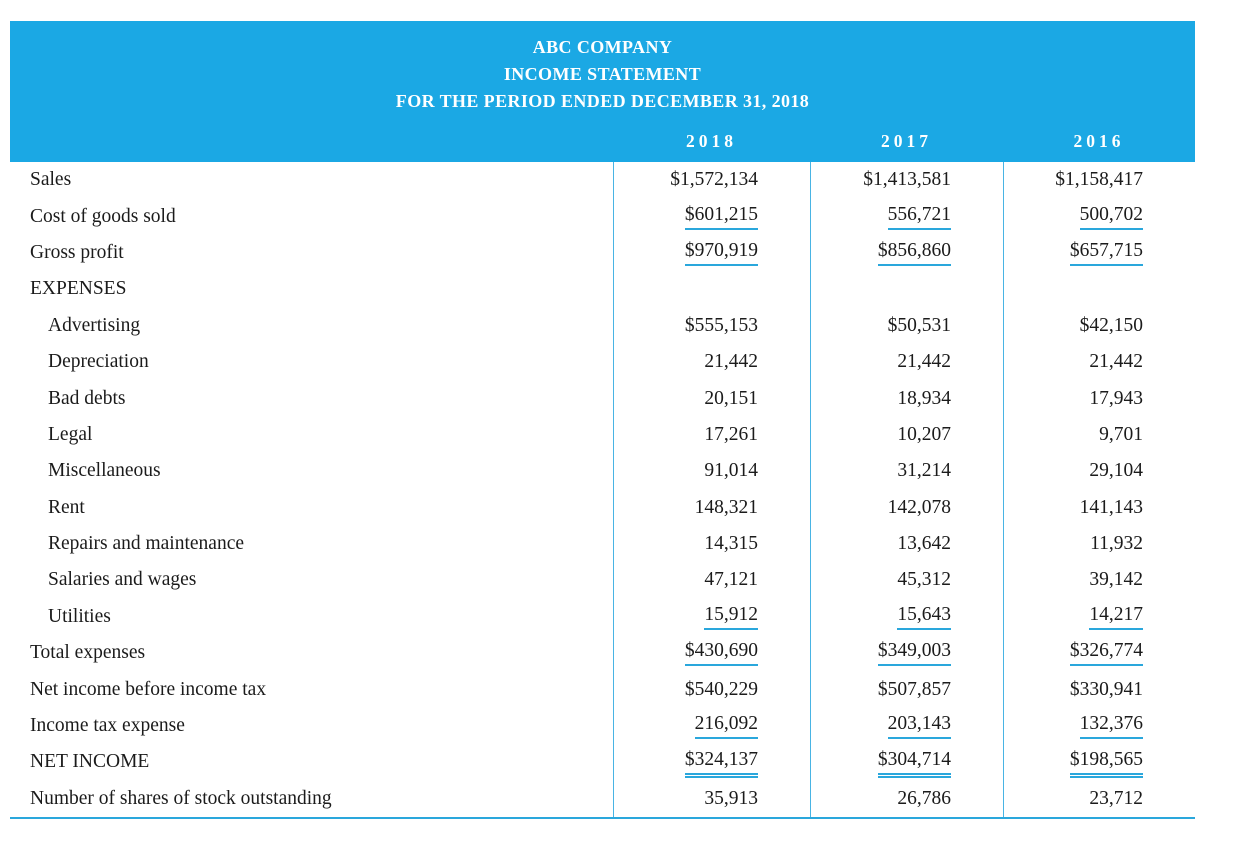  What do you see at coordinates (1111, 726) in the screenshot?
I see `cell-value: 132,376` at bounding box center [1111, 726].